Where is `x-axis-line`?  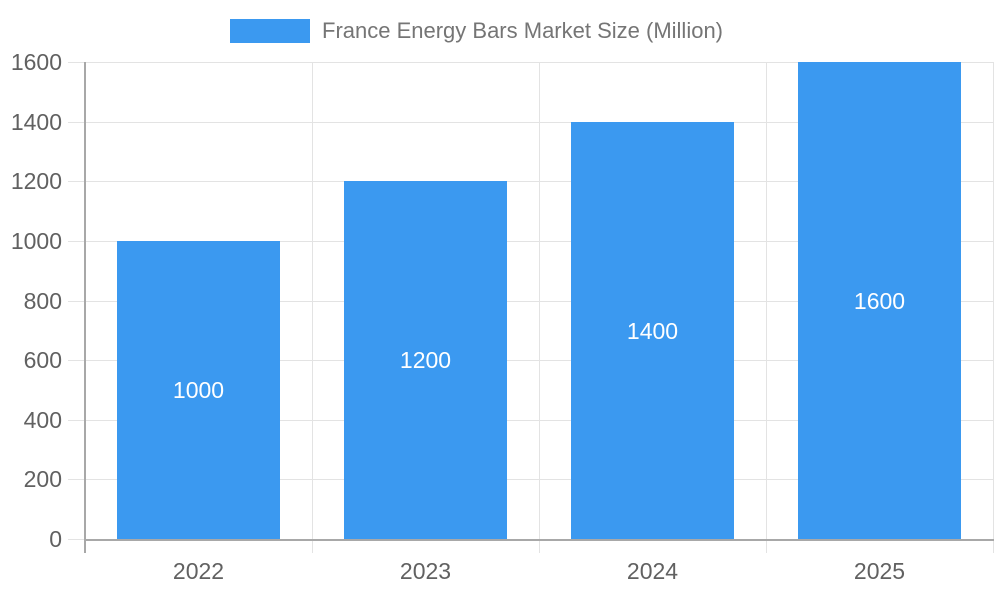 x-axis-line is located at coordinates (539, 540).